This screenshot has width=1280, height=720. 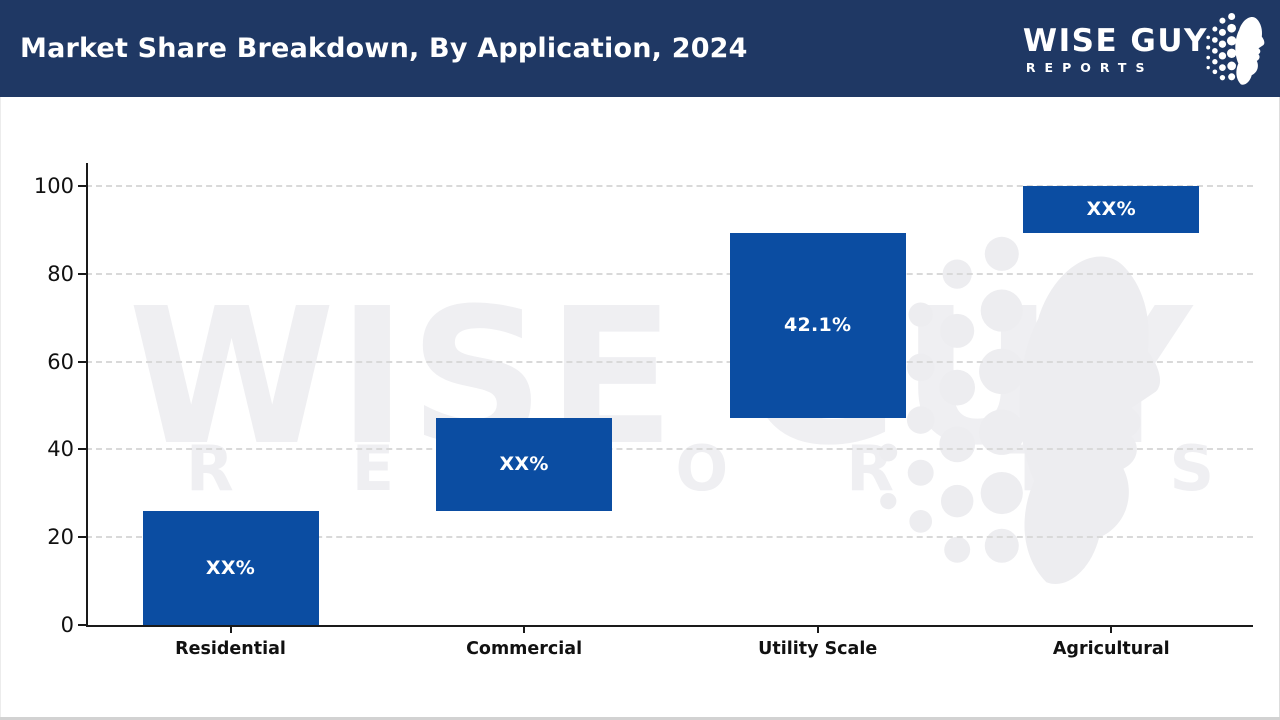 What do you see at coordinates (1019, 410) in the screenshot?
I see `watermark-face-icon` at bounding box center [1019, 410].